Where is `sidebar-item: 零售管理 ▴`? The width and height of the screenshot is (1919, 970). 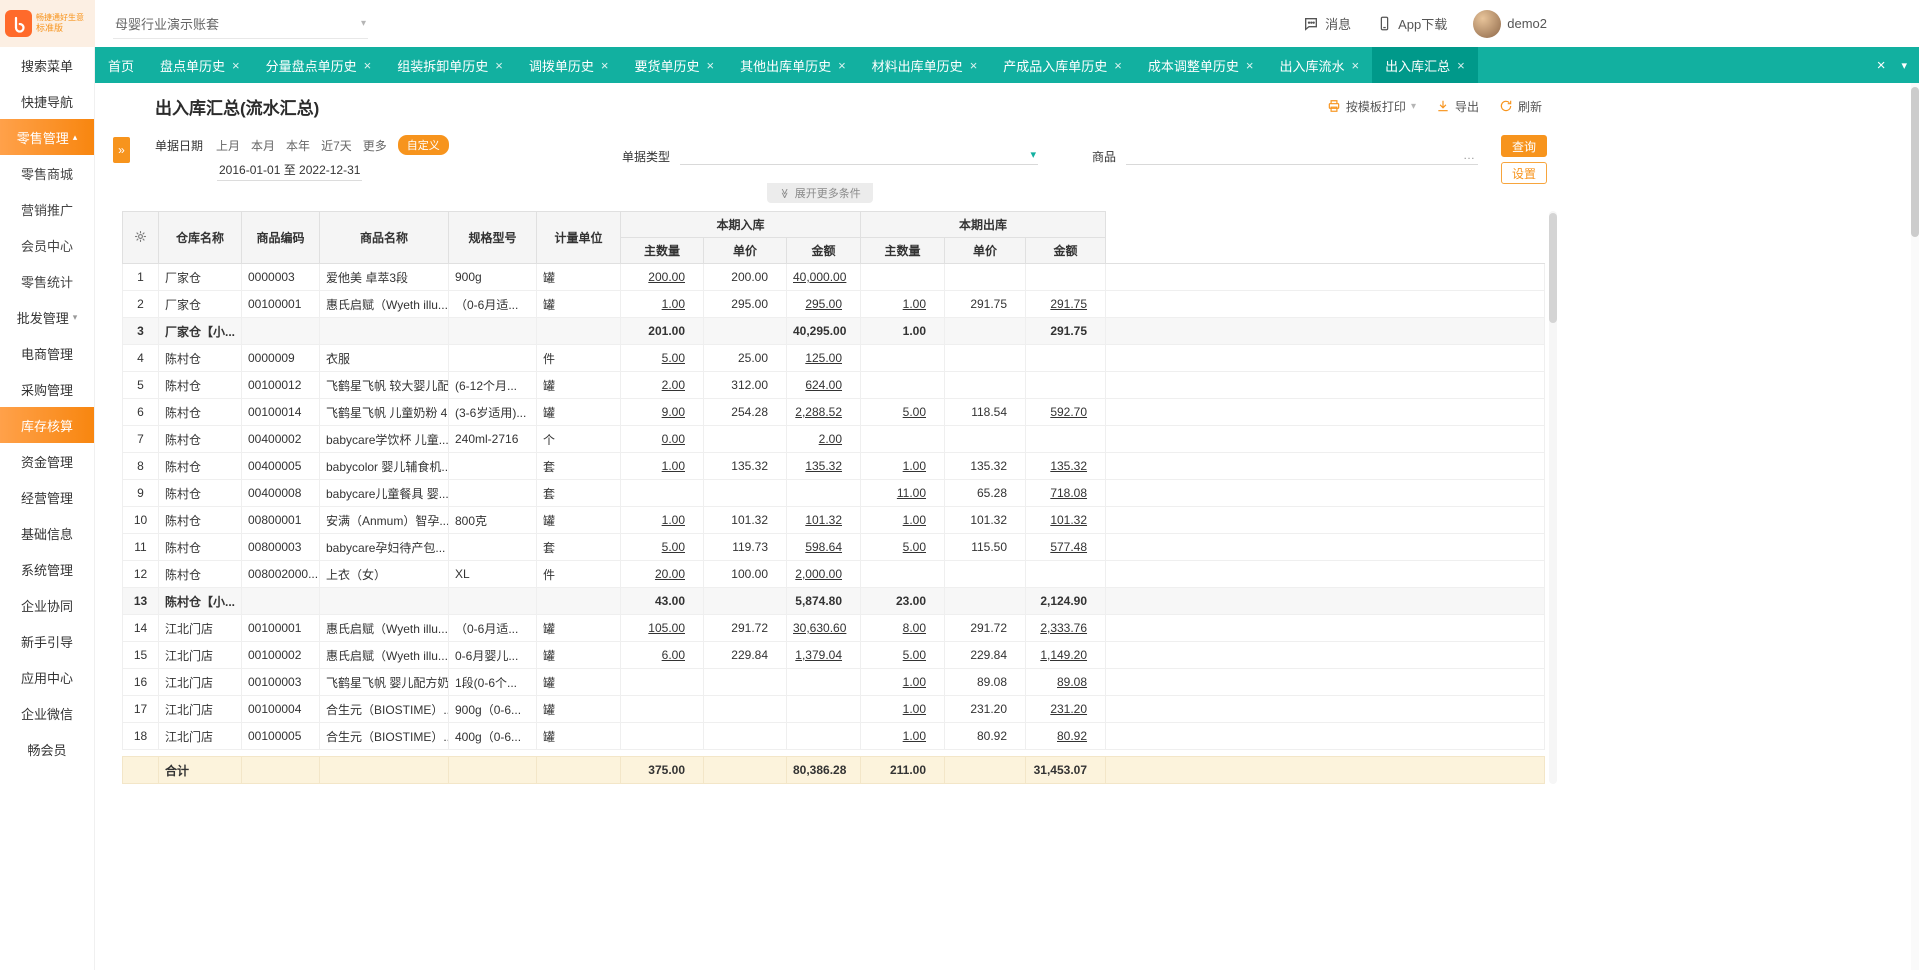 sidebar-item: 零售管理 ▴ is located at coordinates (47, 137).